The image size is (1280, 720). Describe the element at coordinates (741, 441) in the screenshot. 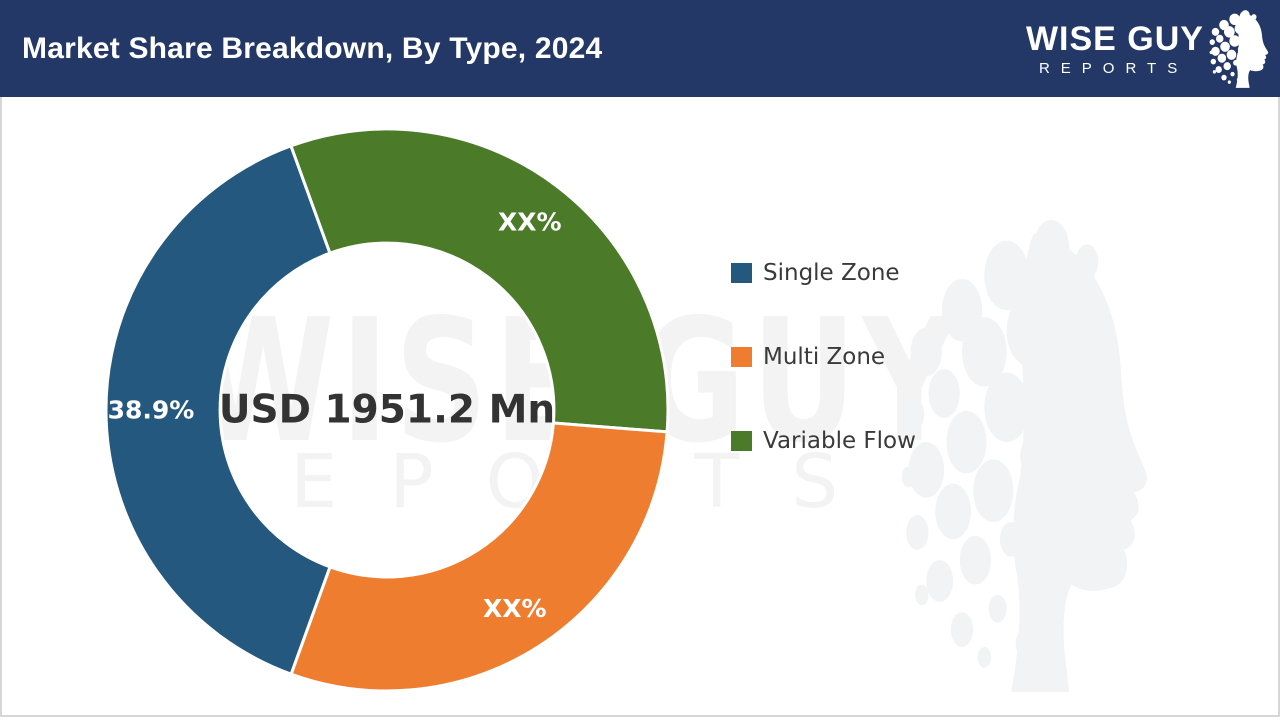

I see `legend-swatch-variable-flow` at that location.